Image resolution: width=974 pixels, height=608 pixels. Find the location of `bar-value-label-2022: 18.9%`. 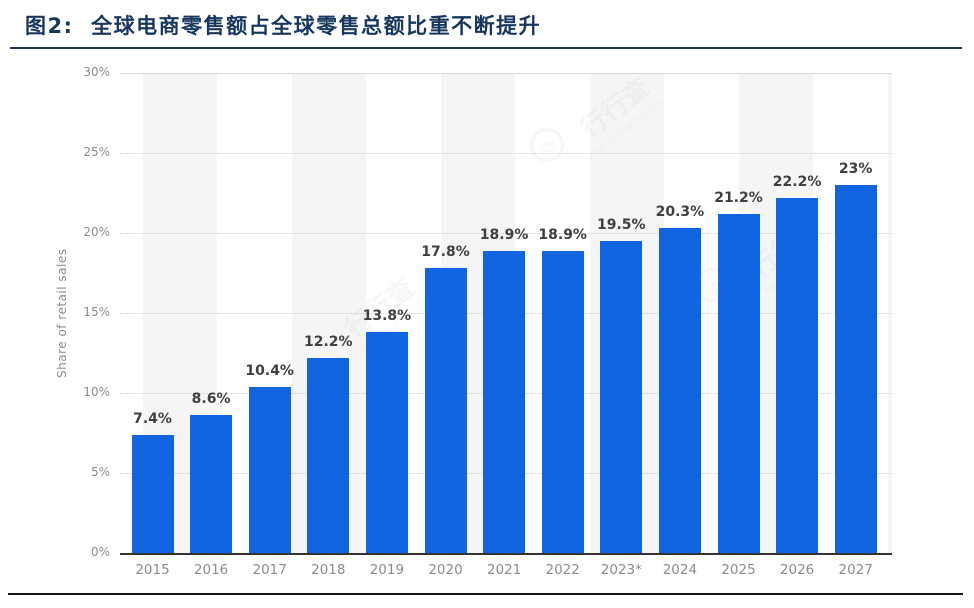

bar-value-label-2022: 18.9% is located at coordinates (562, 234).